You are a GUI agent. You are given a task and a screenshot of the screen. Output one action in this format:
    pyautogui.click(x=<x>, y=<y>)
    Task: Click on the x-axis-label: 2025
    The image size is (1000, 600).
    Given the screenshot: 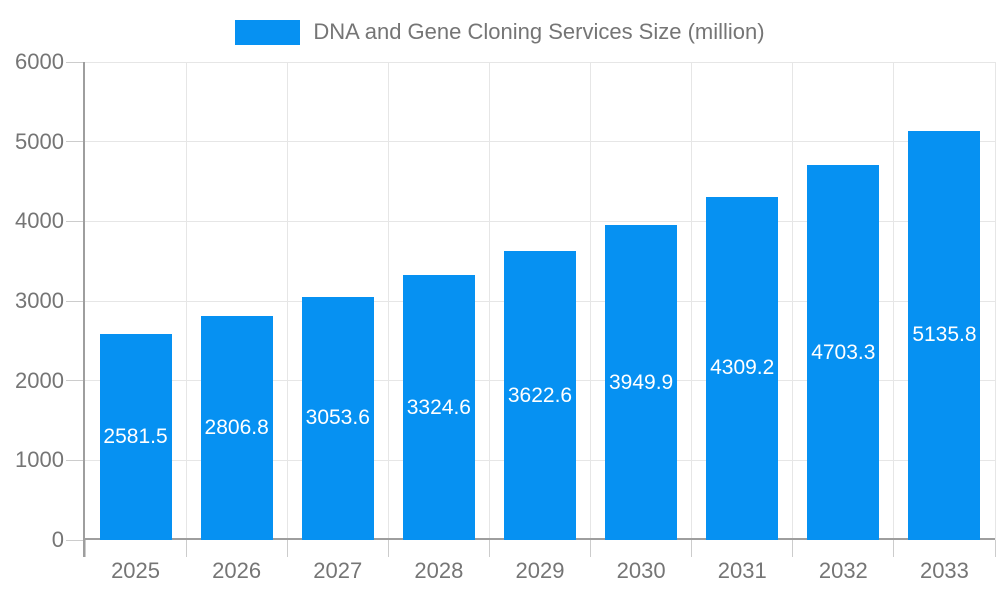 What is the action you would take?
    pyautogui.click(x=136, y=570)
    